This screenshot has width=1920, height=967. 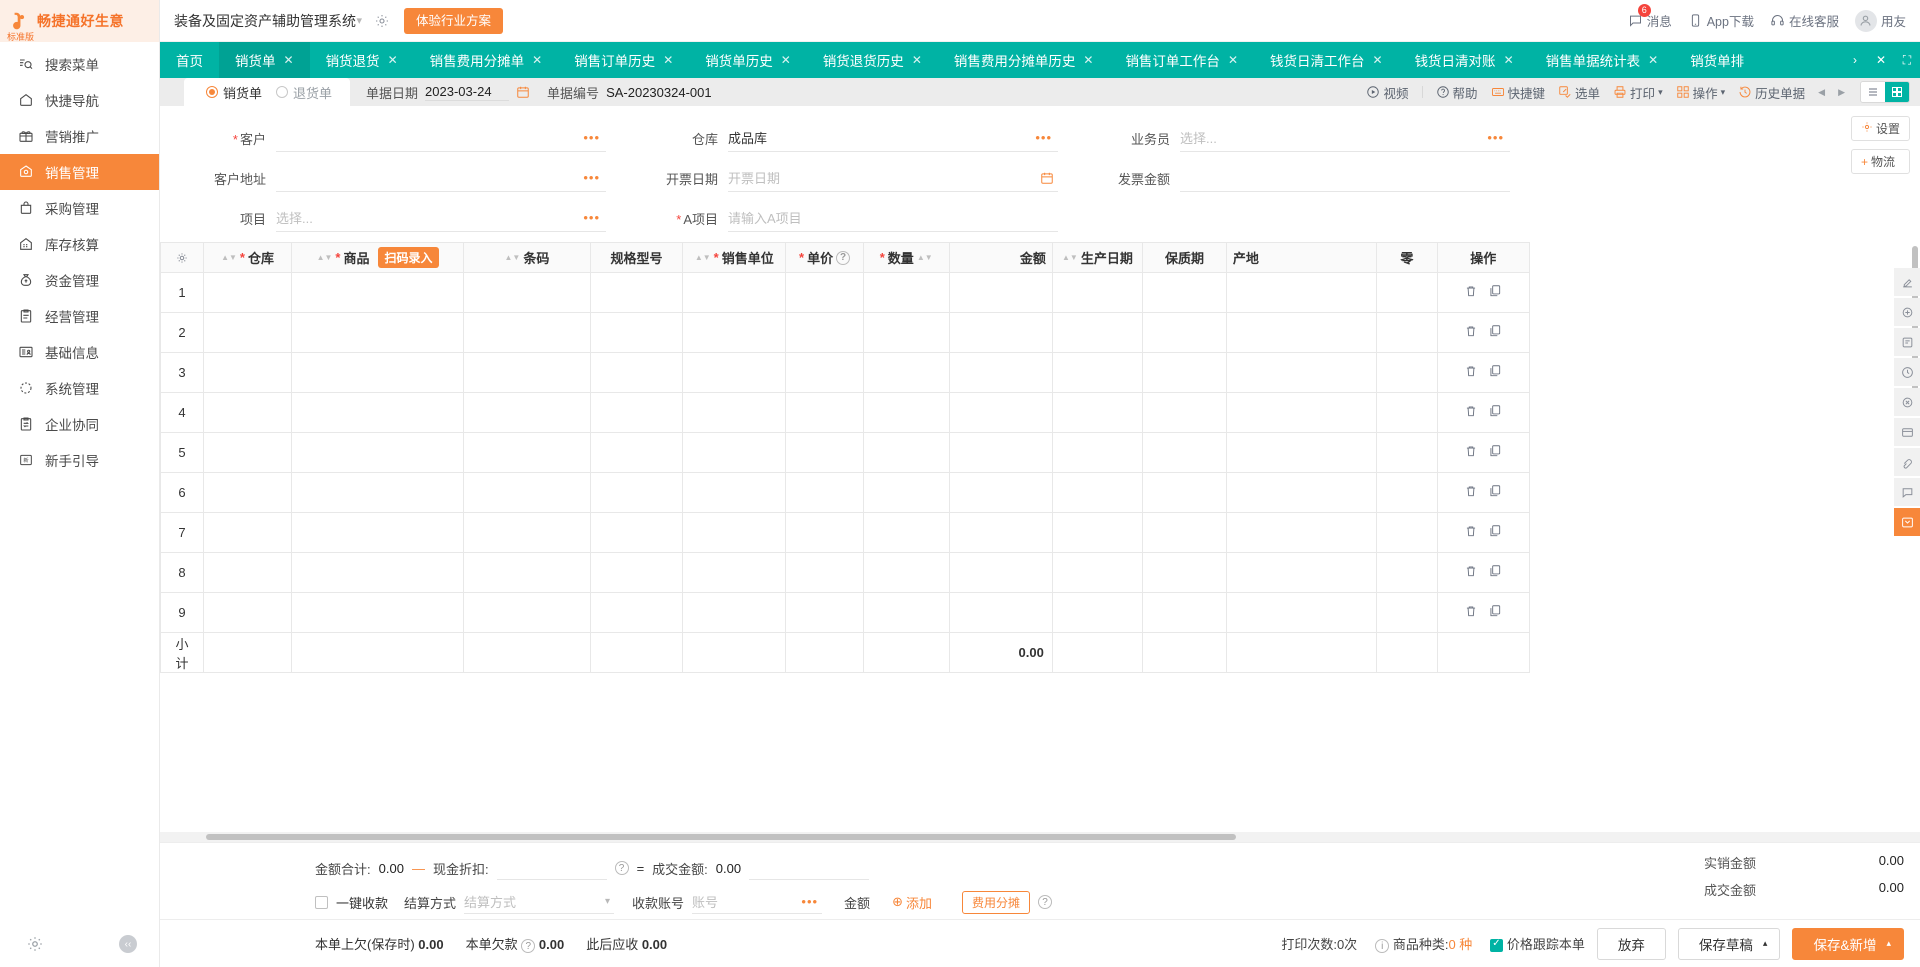 I want to click on scrollbar-thumb, so click(x=721, y=837).